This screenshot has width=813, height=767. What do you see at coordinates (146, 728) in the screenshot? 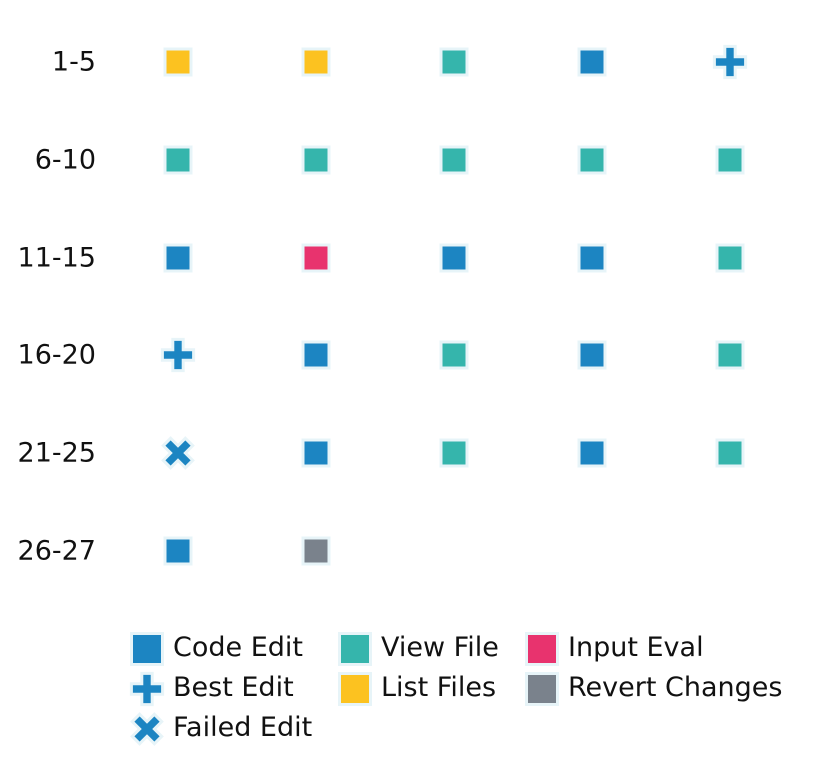
I see `legend-x-icon` at bounding box center [146, 728].